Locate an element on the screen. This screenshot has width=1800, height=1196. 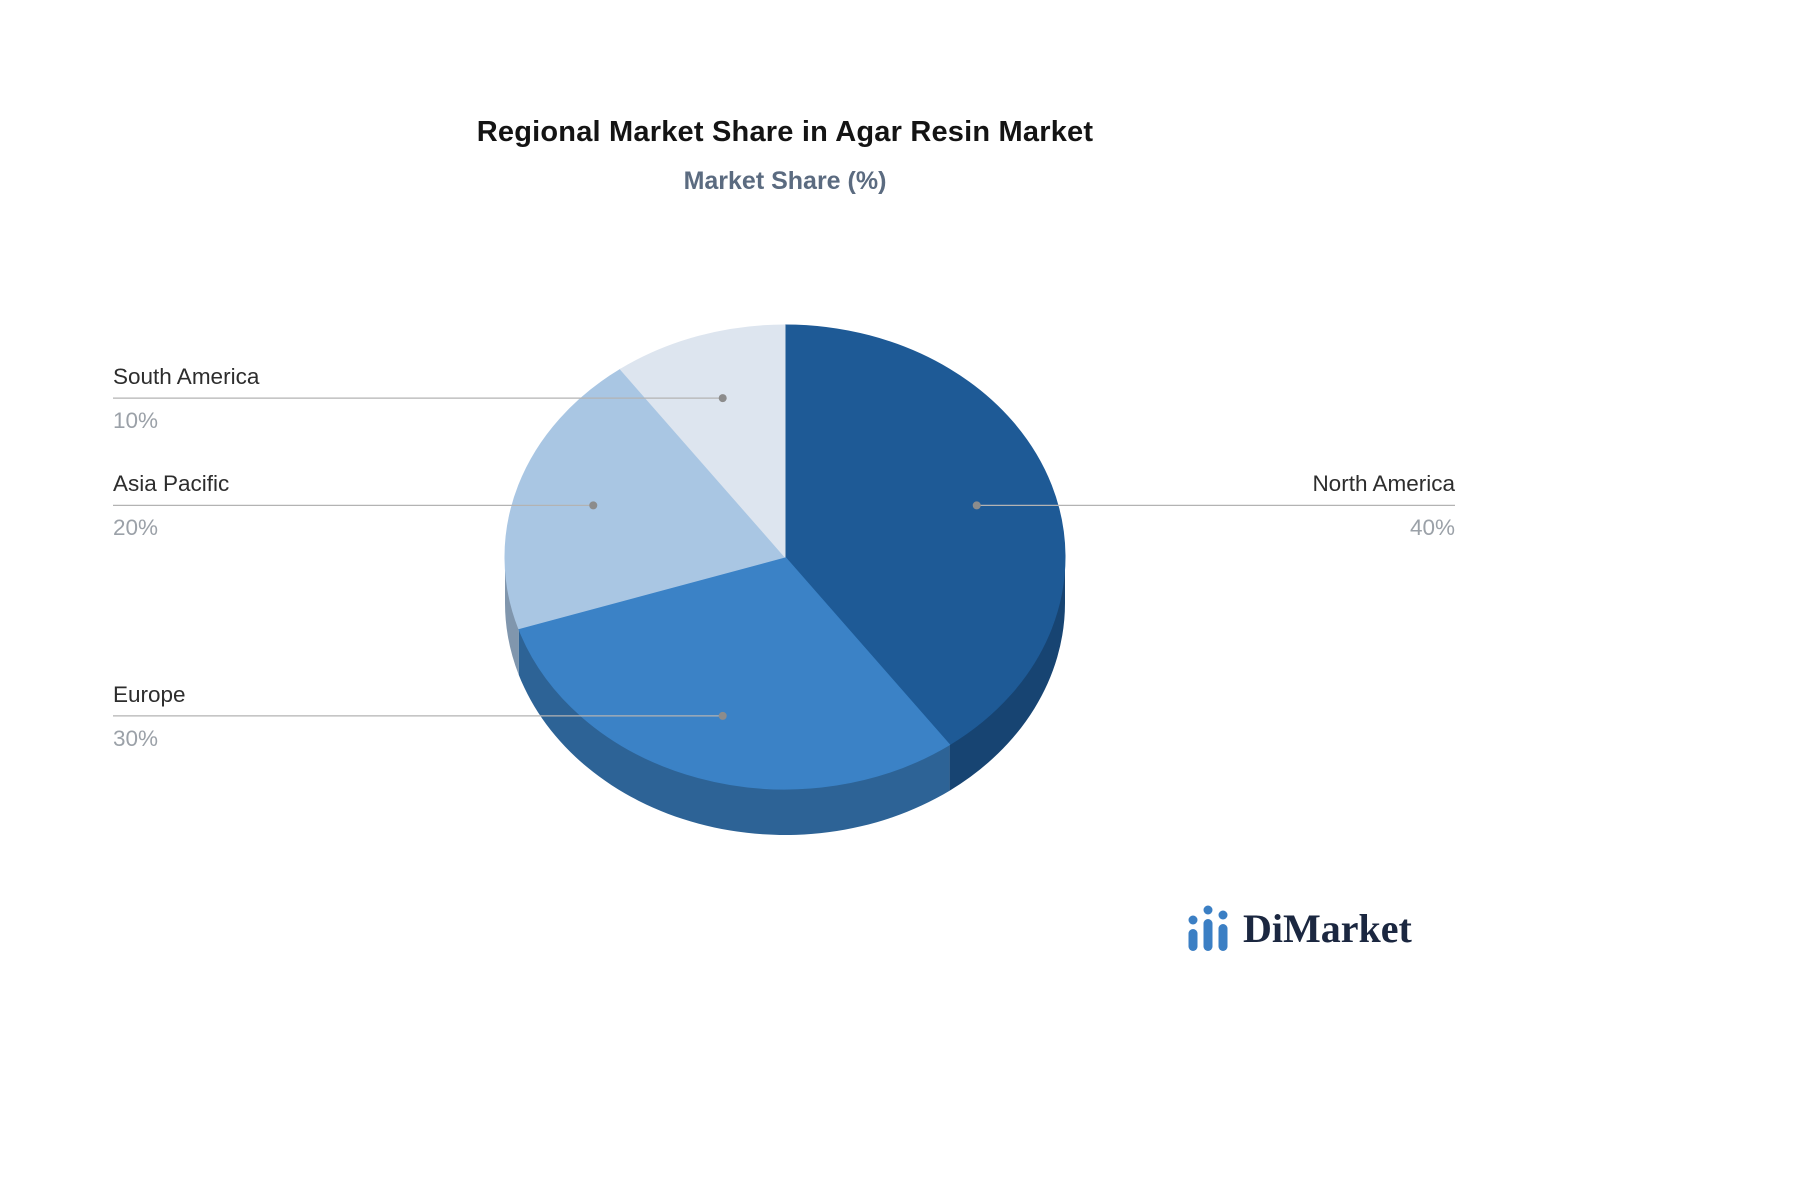
leader-dot-south-america is located at coordinates (722, 398).